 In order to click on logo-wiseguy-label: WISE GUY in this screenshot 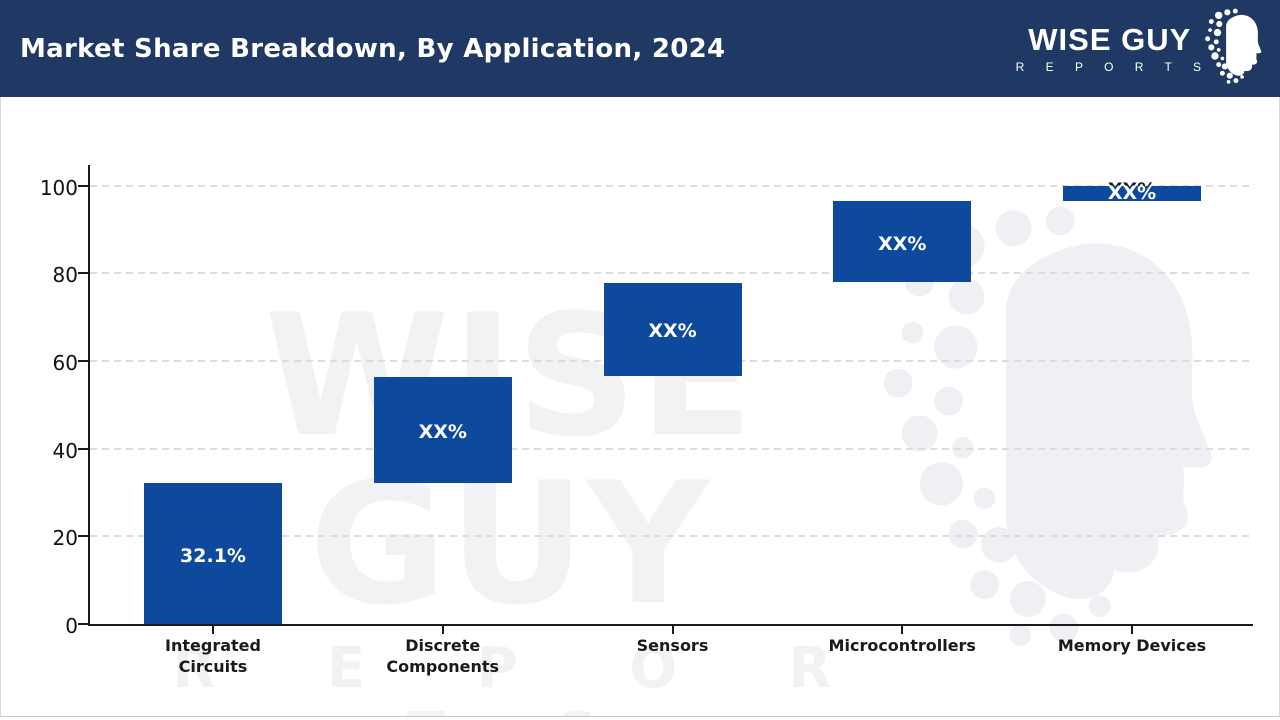, I will do `click(1110, 39)`.